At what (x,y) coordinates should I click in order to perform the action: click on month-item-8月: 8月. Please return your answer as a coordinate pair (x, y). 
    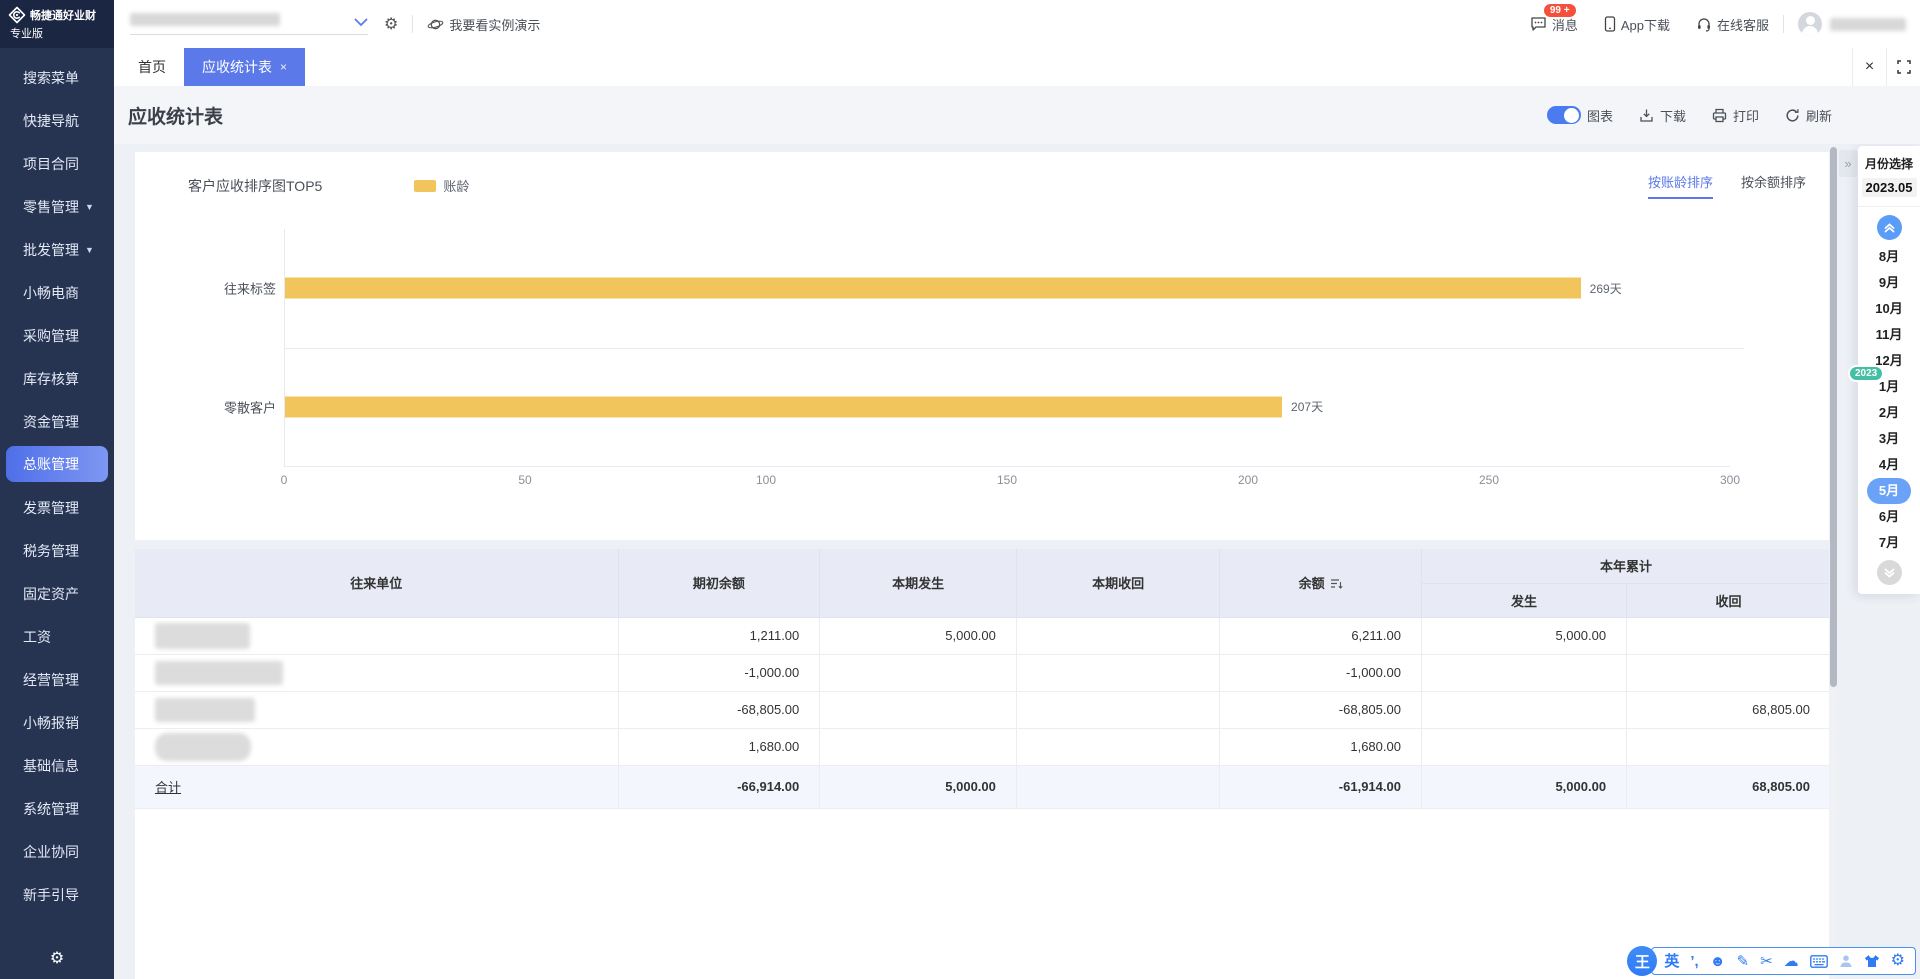
    Looking at the image, I should click on (1889, 256).